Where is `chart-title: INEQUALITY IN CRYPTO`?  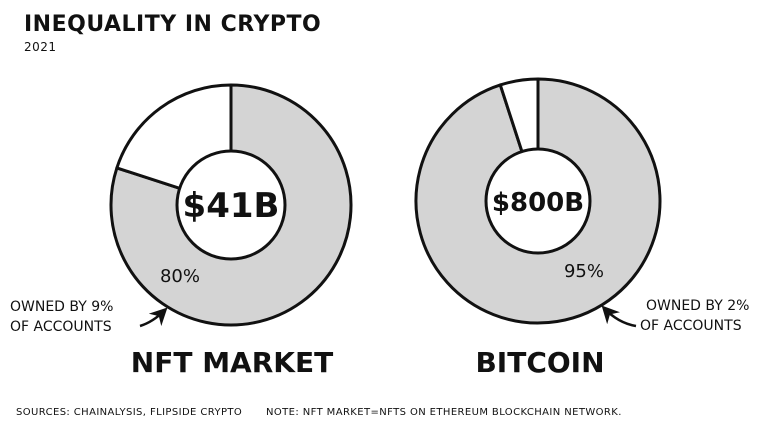
chart-title: INEQUALITY IN CRYPTO is located at coordinates (173, 24).